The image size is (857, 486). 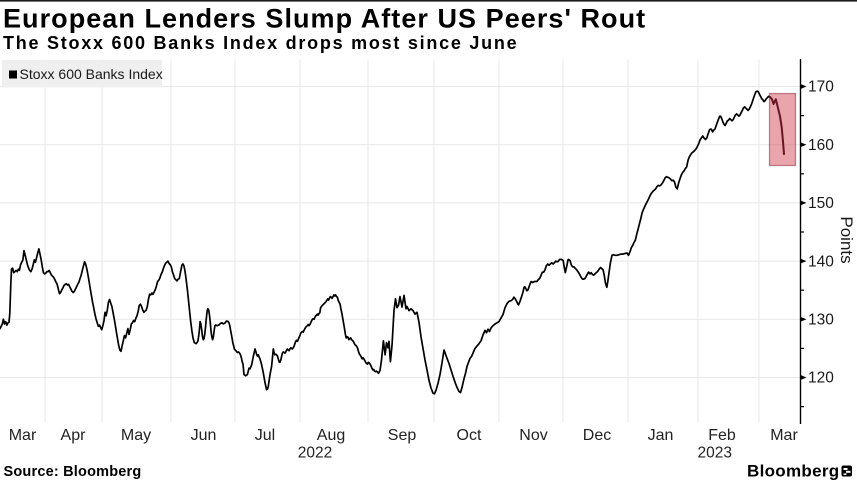 What do you see at coordinates (846, 239) in the screenshot?
I see `svg-text: Points` at bounding box center [846, 239].